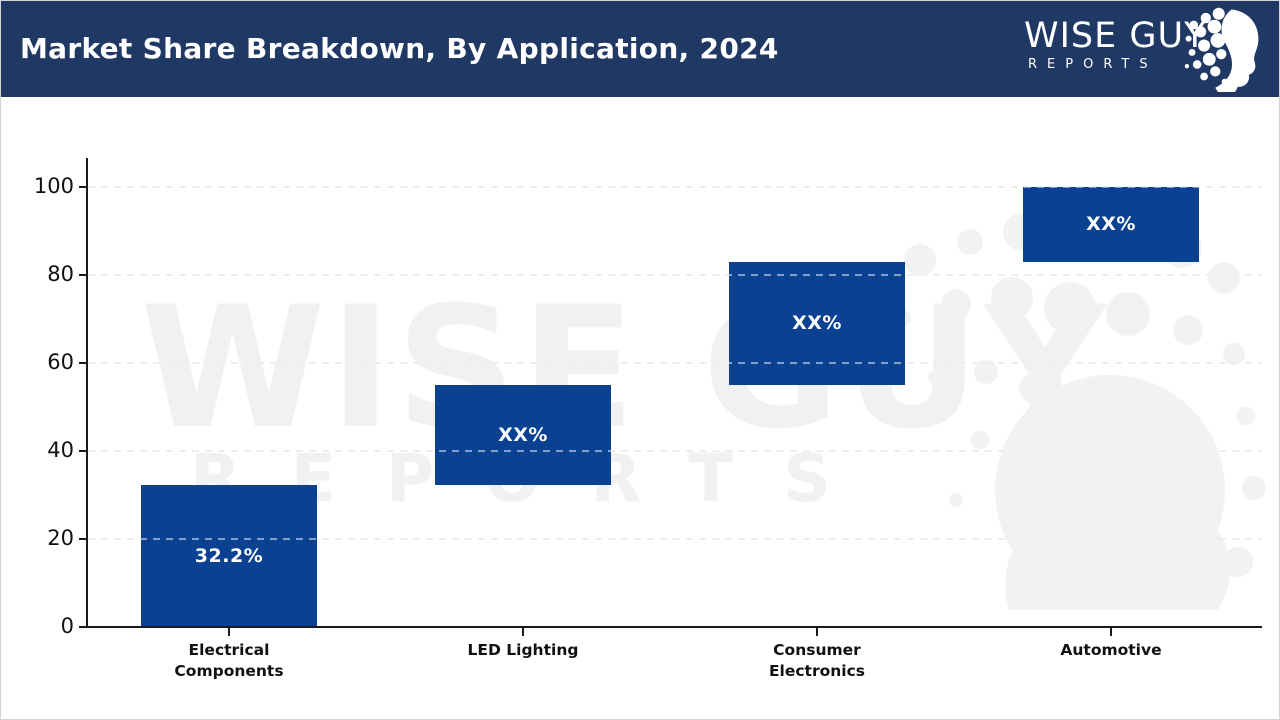 The height and width of the screenshot is (720, 1280). Describe the element at coordinates (1093, 64) in the screenshot. I see `logo-subtitle: REPORTS` at that location.